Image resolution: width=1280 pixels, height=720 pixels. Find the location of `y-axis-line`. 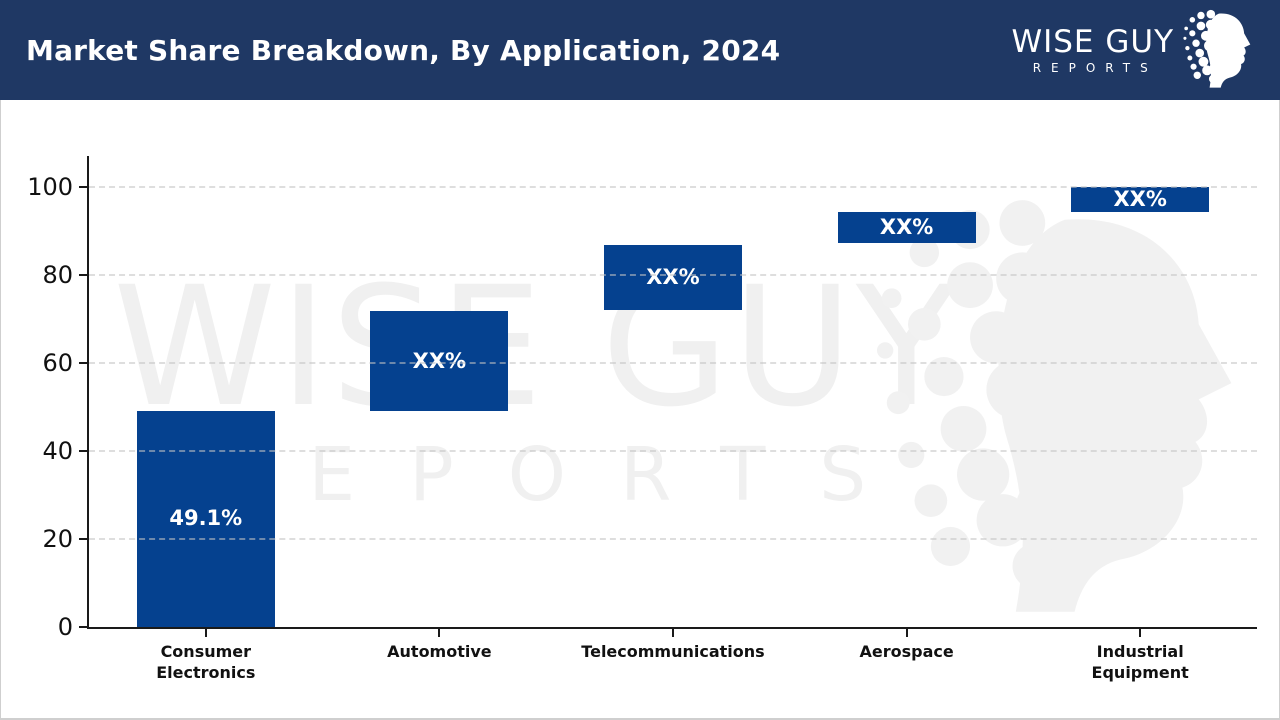

y-axis-line is located at coordinates (88, 392).